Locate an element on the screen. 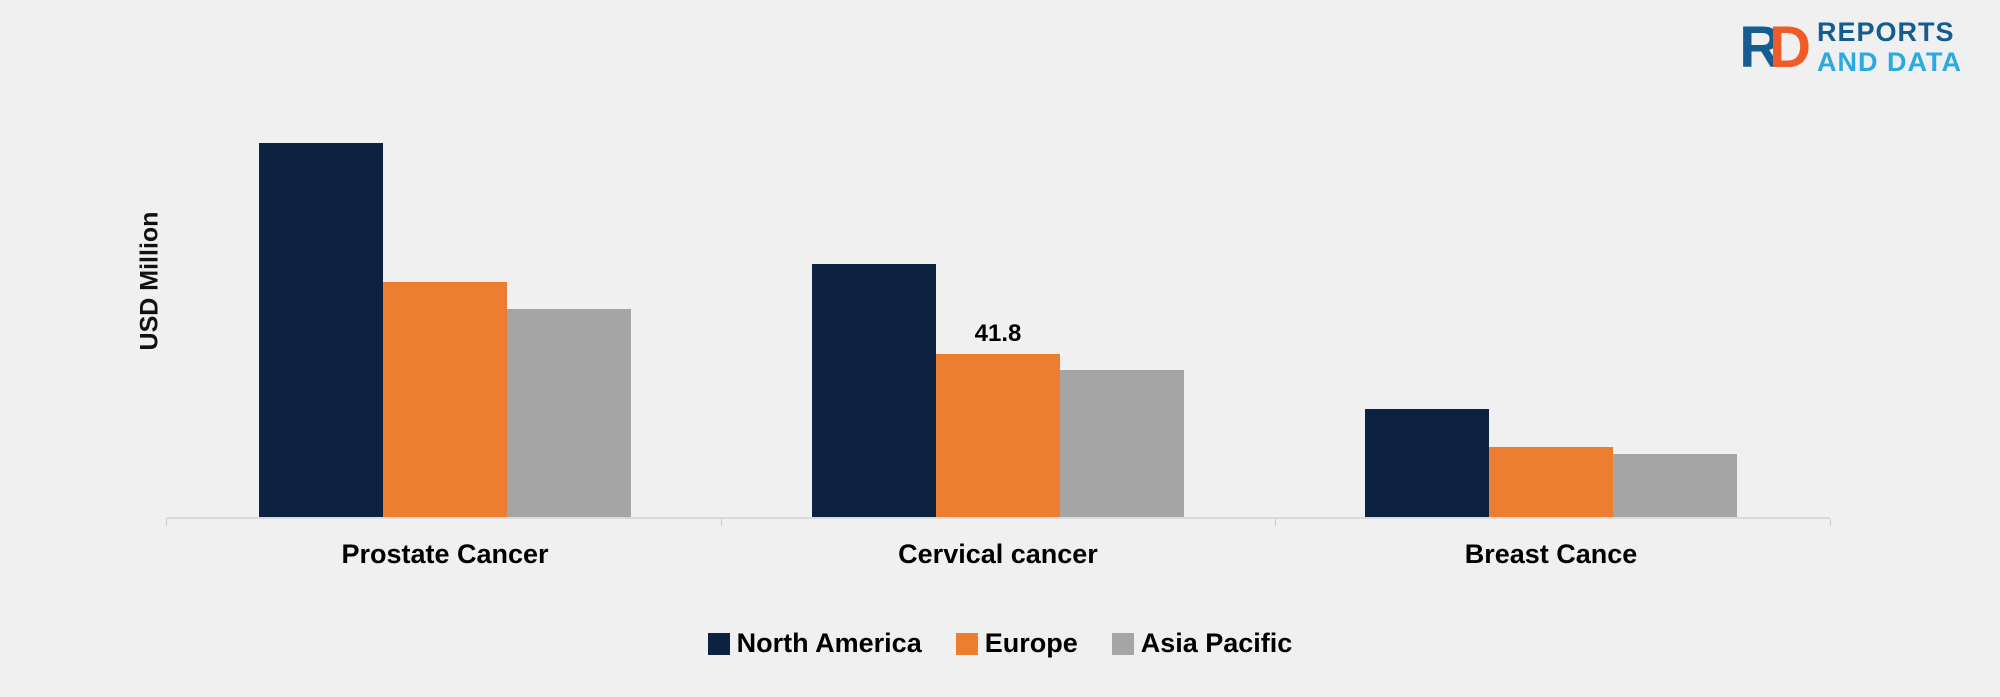  category-label-breast-cance: Breast Cance is located at coordinates (1551, 554).